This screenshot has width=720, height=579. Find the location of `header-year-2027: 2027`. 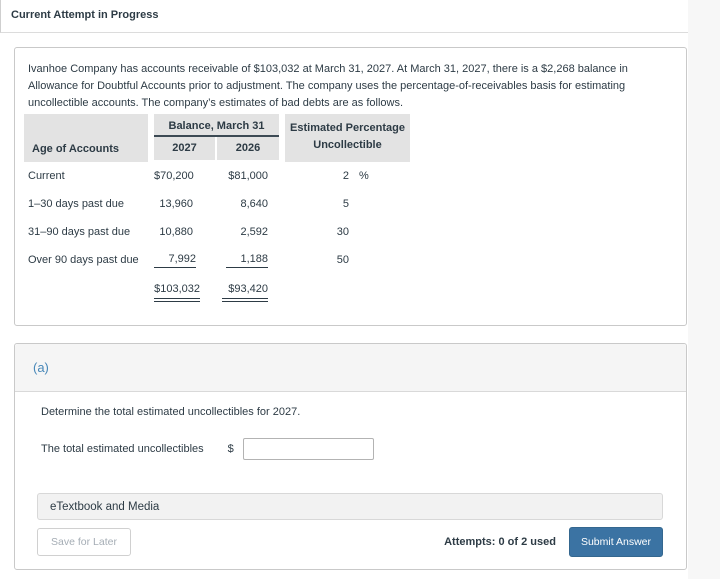

header-year-2027: 2027 is located at coordinates (184, 148).